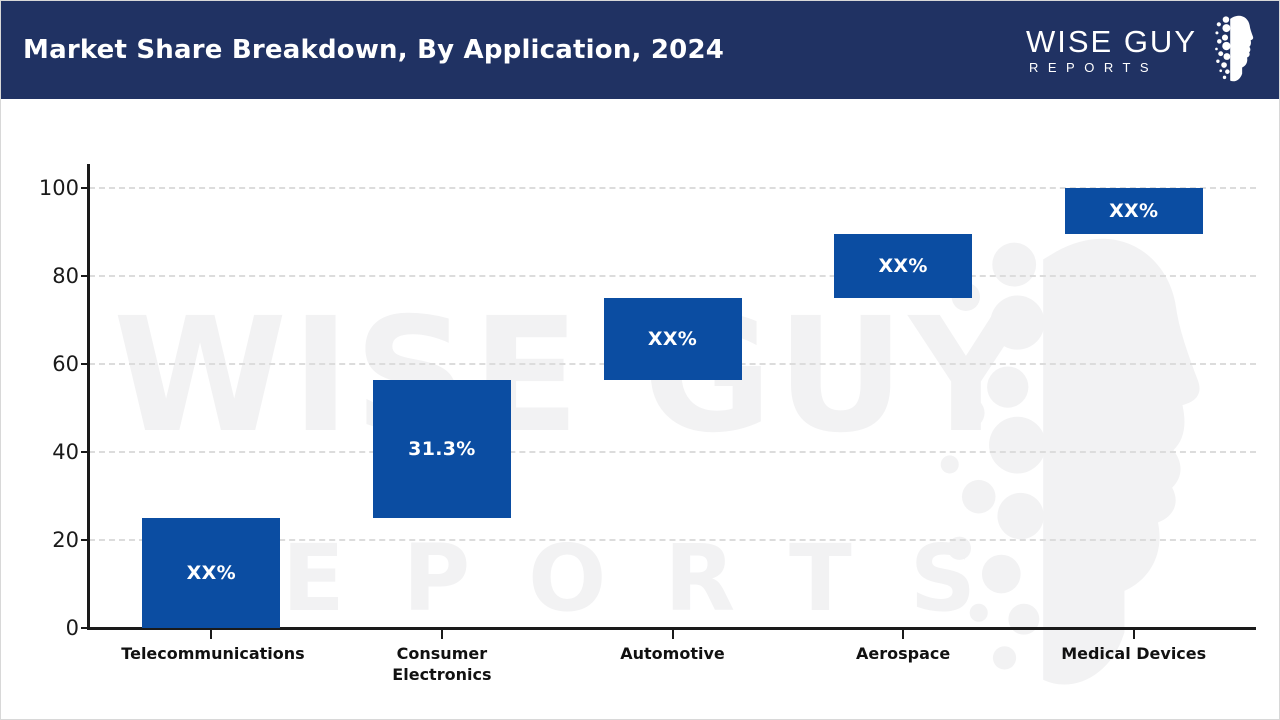 This screenshot has width=1280, height=720. What do you see at coordinates (903, 653) in the screenshot?
I see `x-tick-label-aerospace: Aerospace` at bounding box center [903, 653].